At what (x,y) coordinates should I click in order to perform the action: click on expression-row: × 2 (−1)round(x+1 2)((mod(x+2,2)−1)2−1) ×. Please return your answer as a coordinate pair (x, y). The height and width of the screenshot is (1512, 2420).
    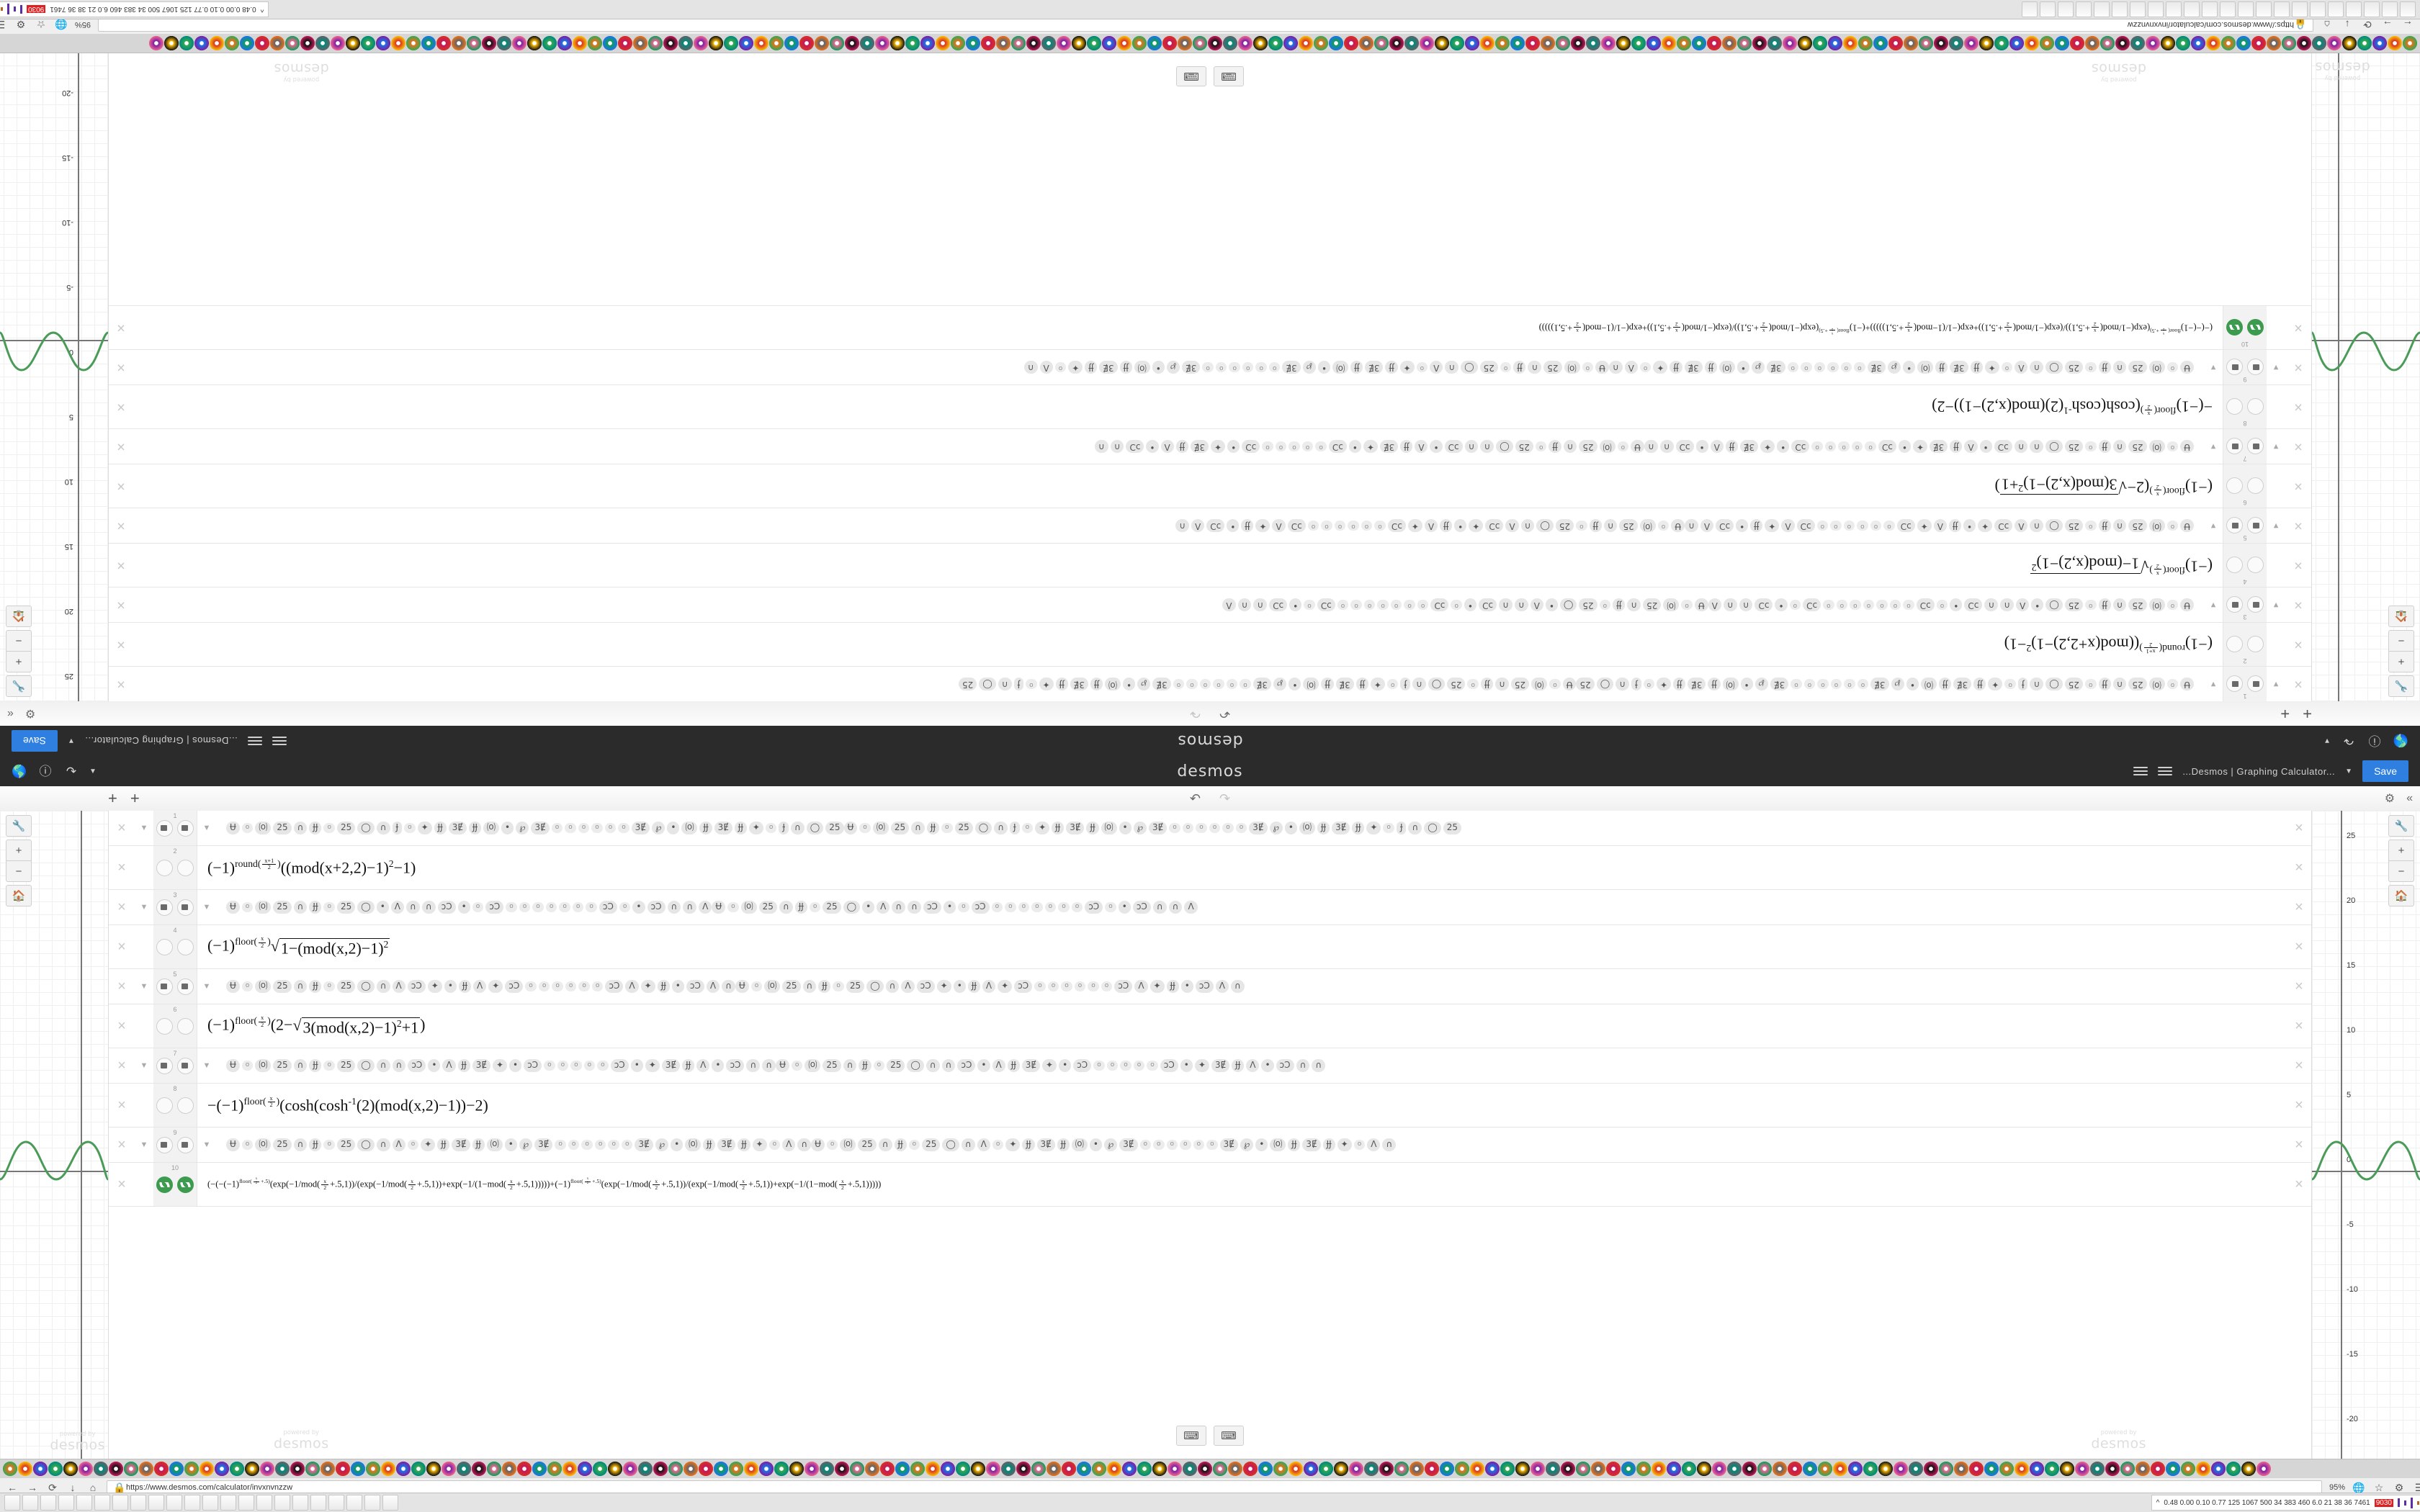
    Looking at the image, I should click on (1210, 868).